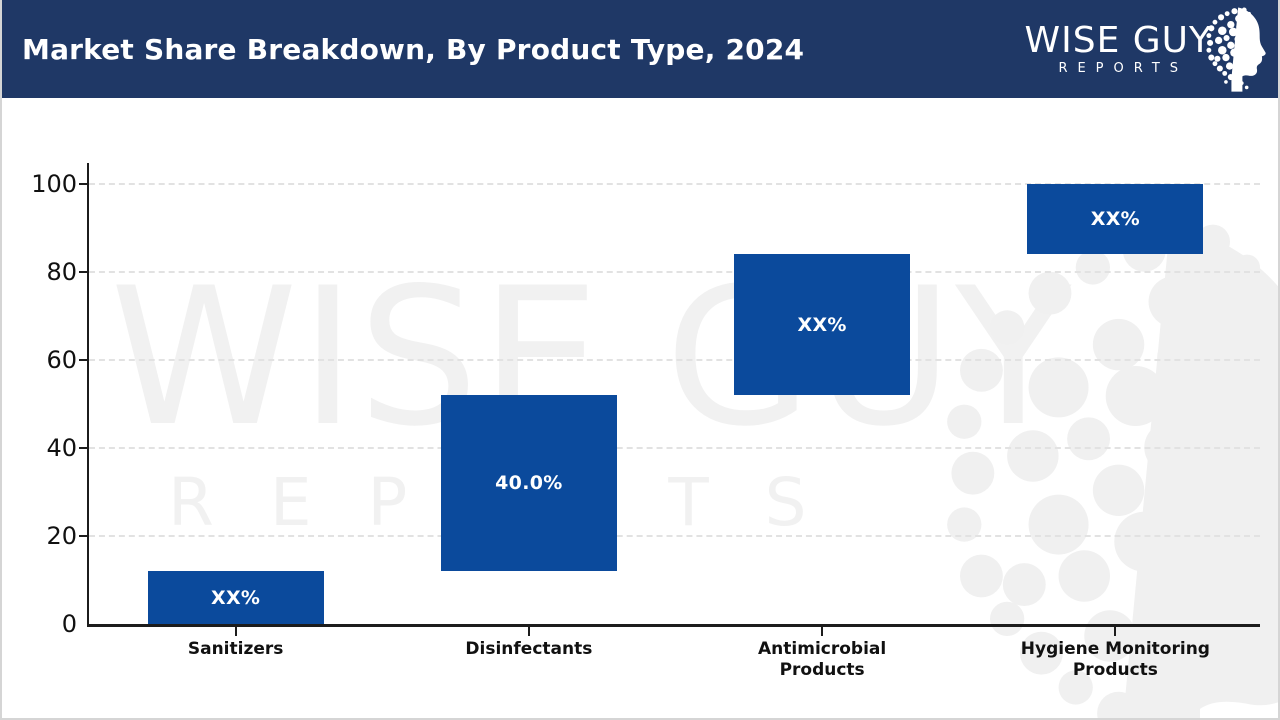  What do you see at coordinates (54, 184) in the screenshot?
I see `y-axis-tick-label: 100` at bounding box center [54, 184].